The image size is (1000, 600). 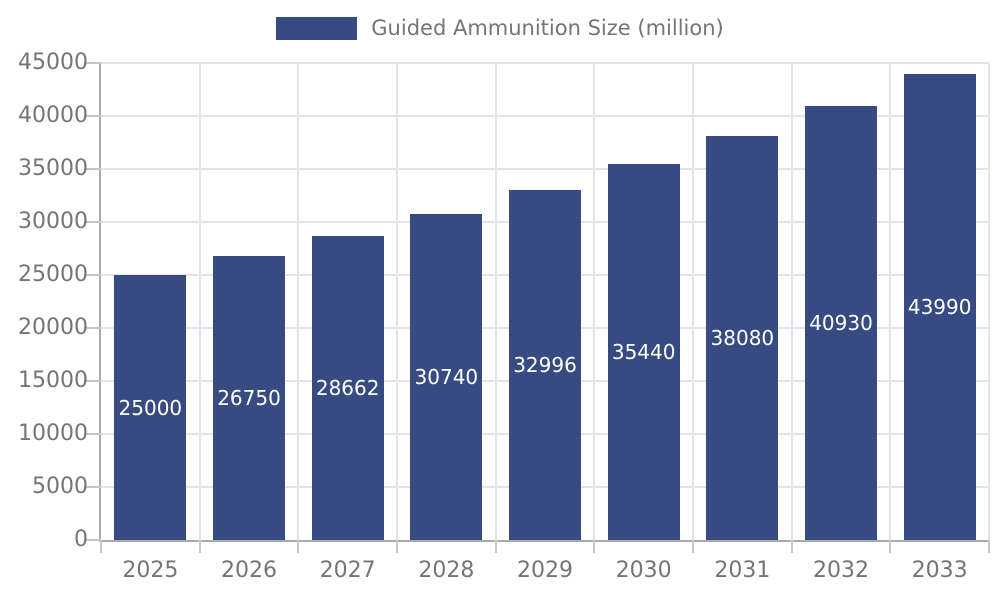 I want to click on bar: 28662, so click(x=347, y=388).